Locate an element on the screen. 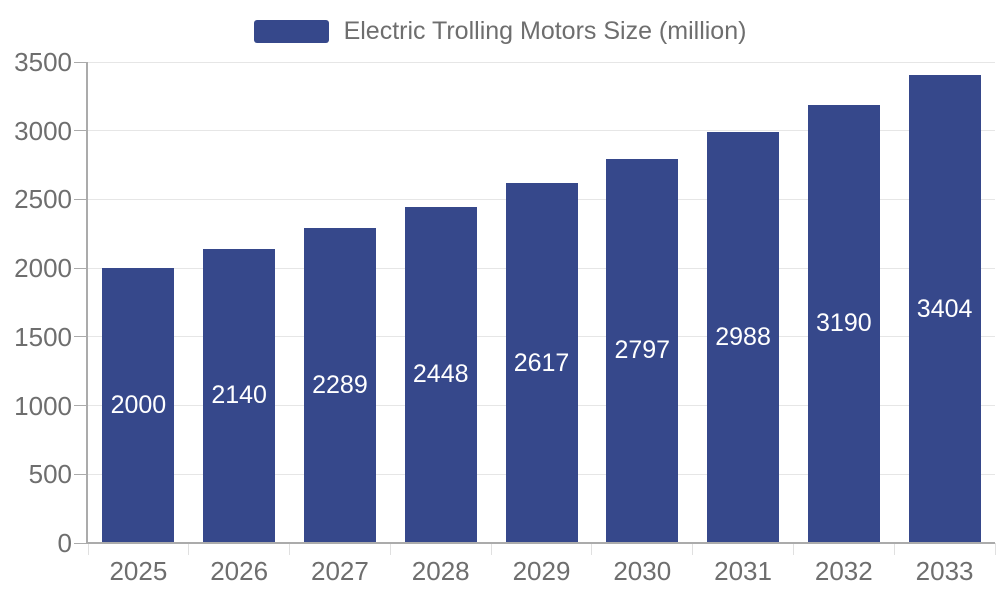  bar: 2988 is located at coordinates (743, 337).